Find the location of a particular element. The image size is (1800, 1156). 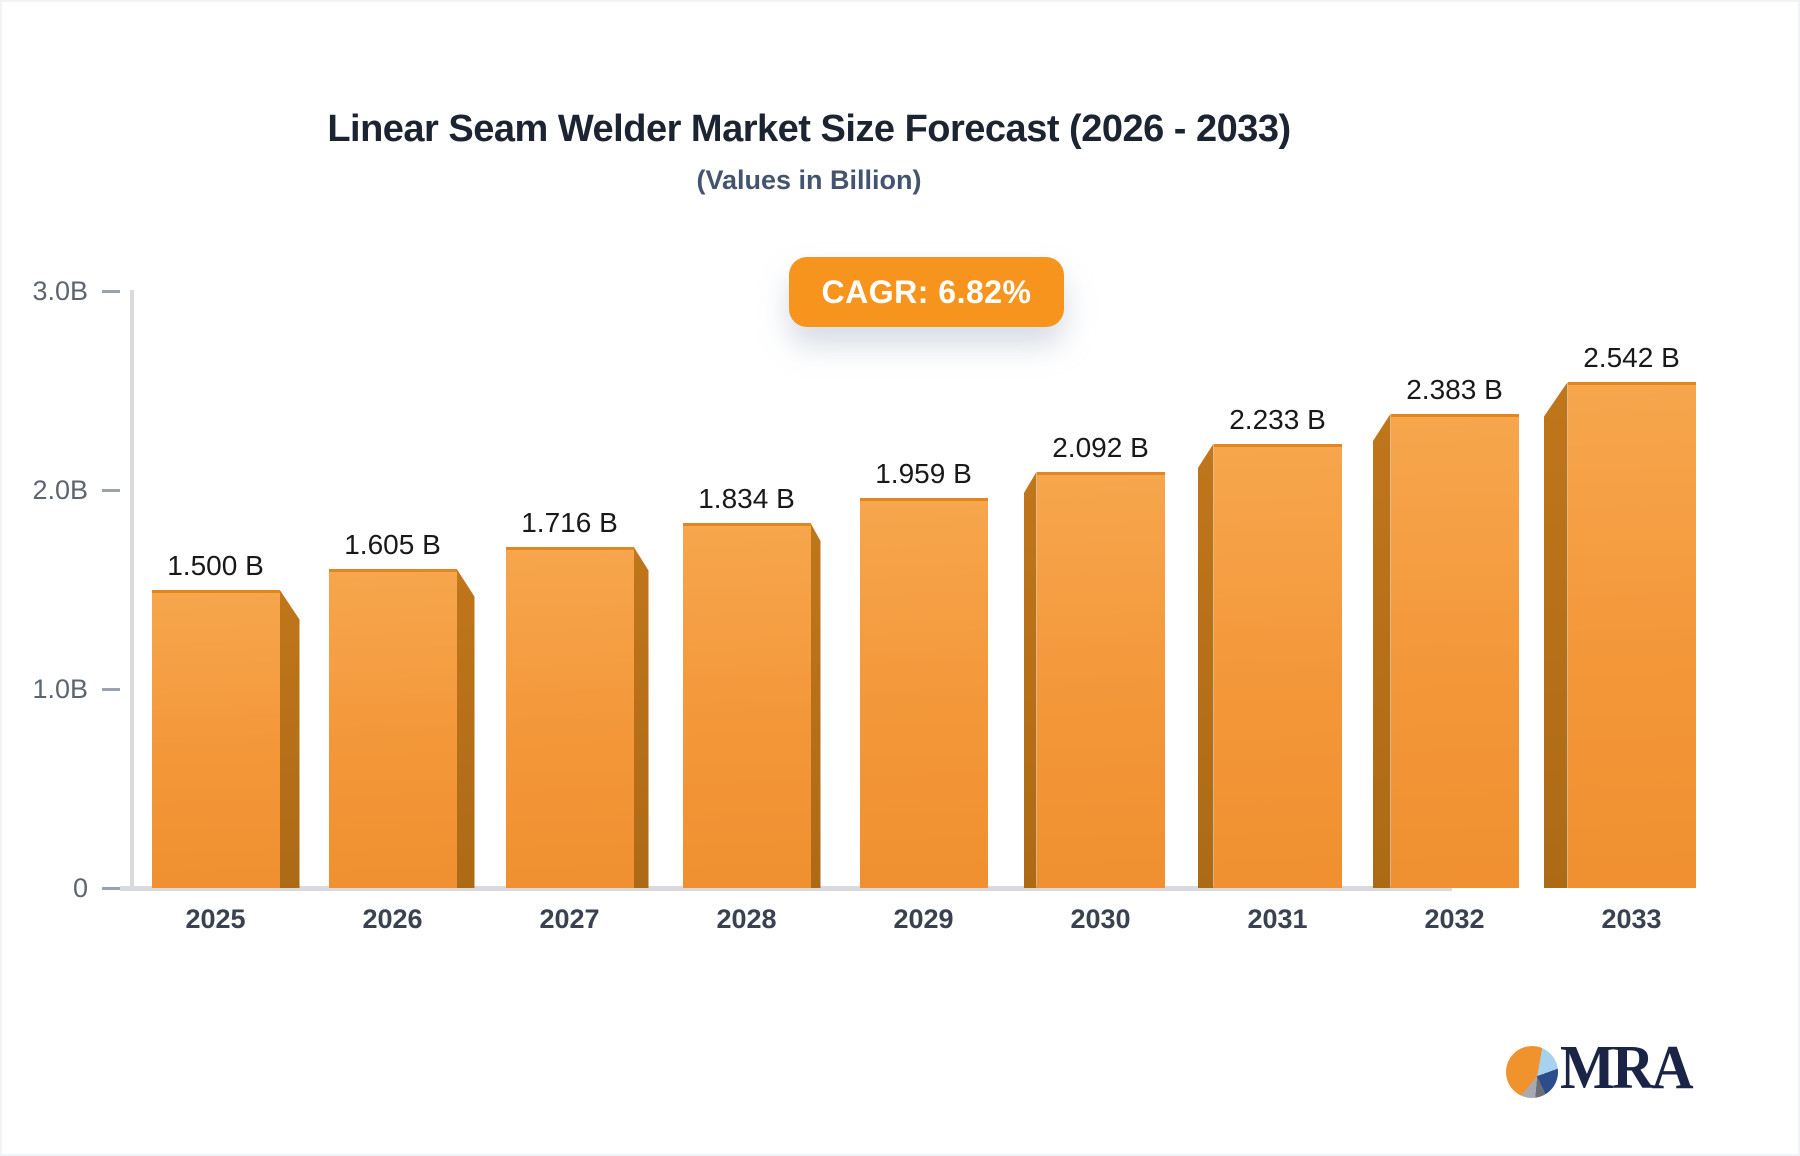

bar-value-2026: 1.605 B is located at coordinates (392, 544).